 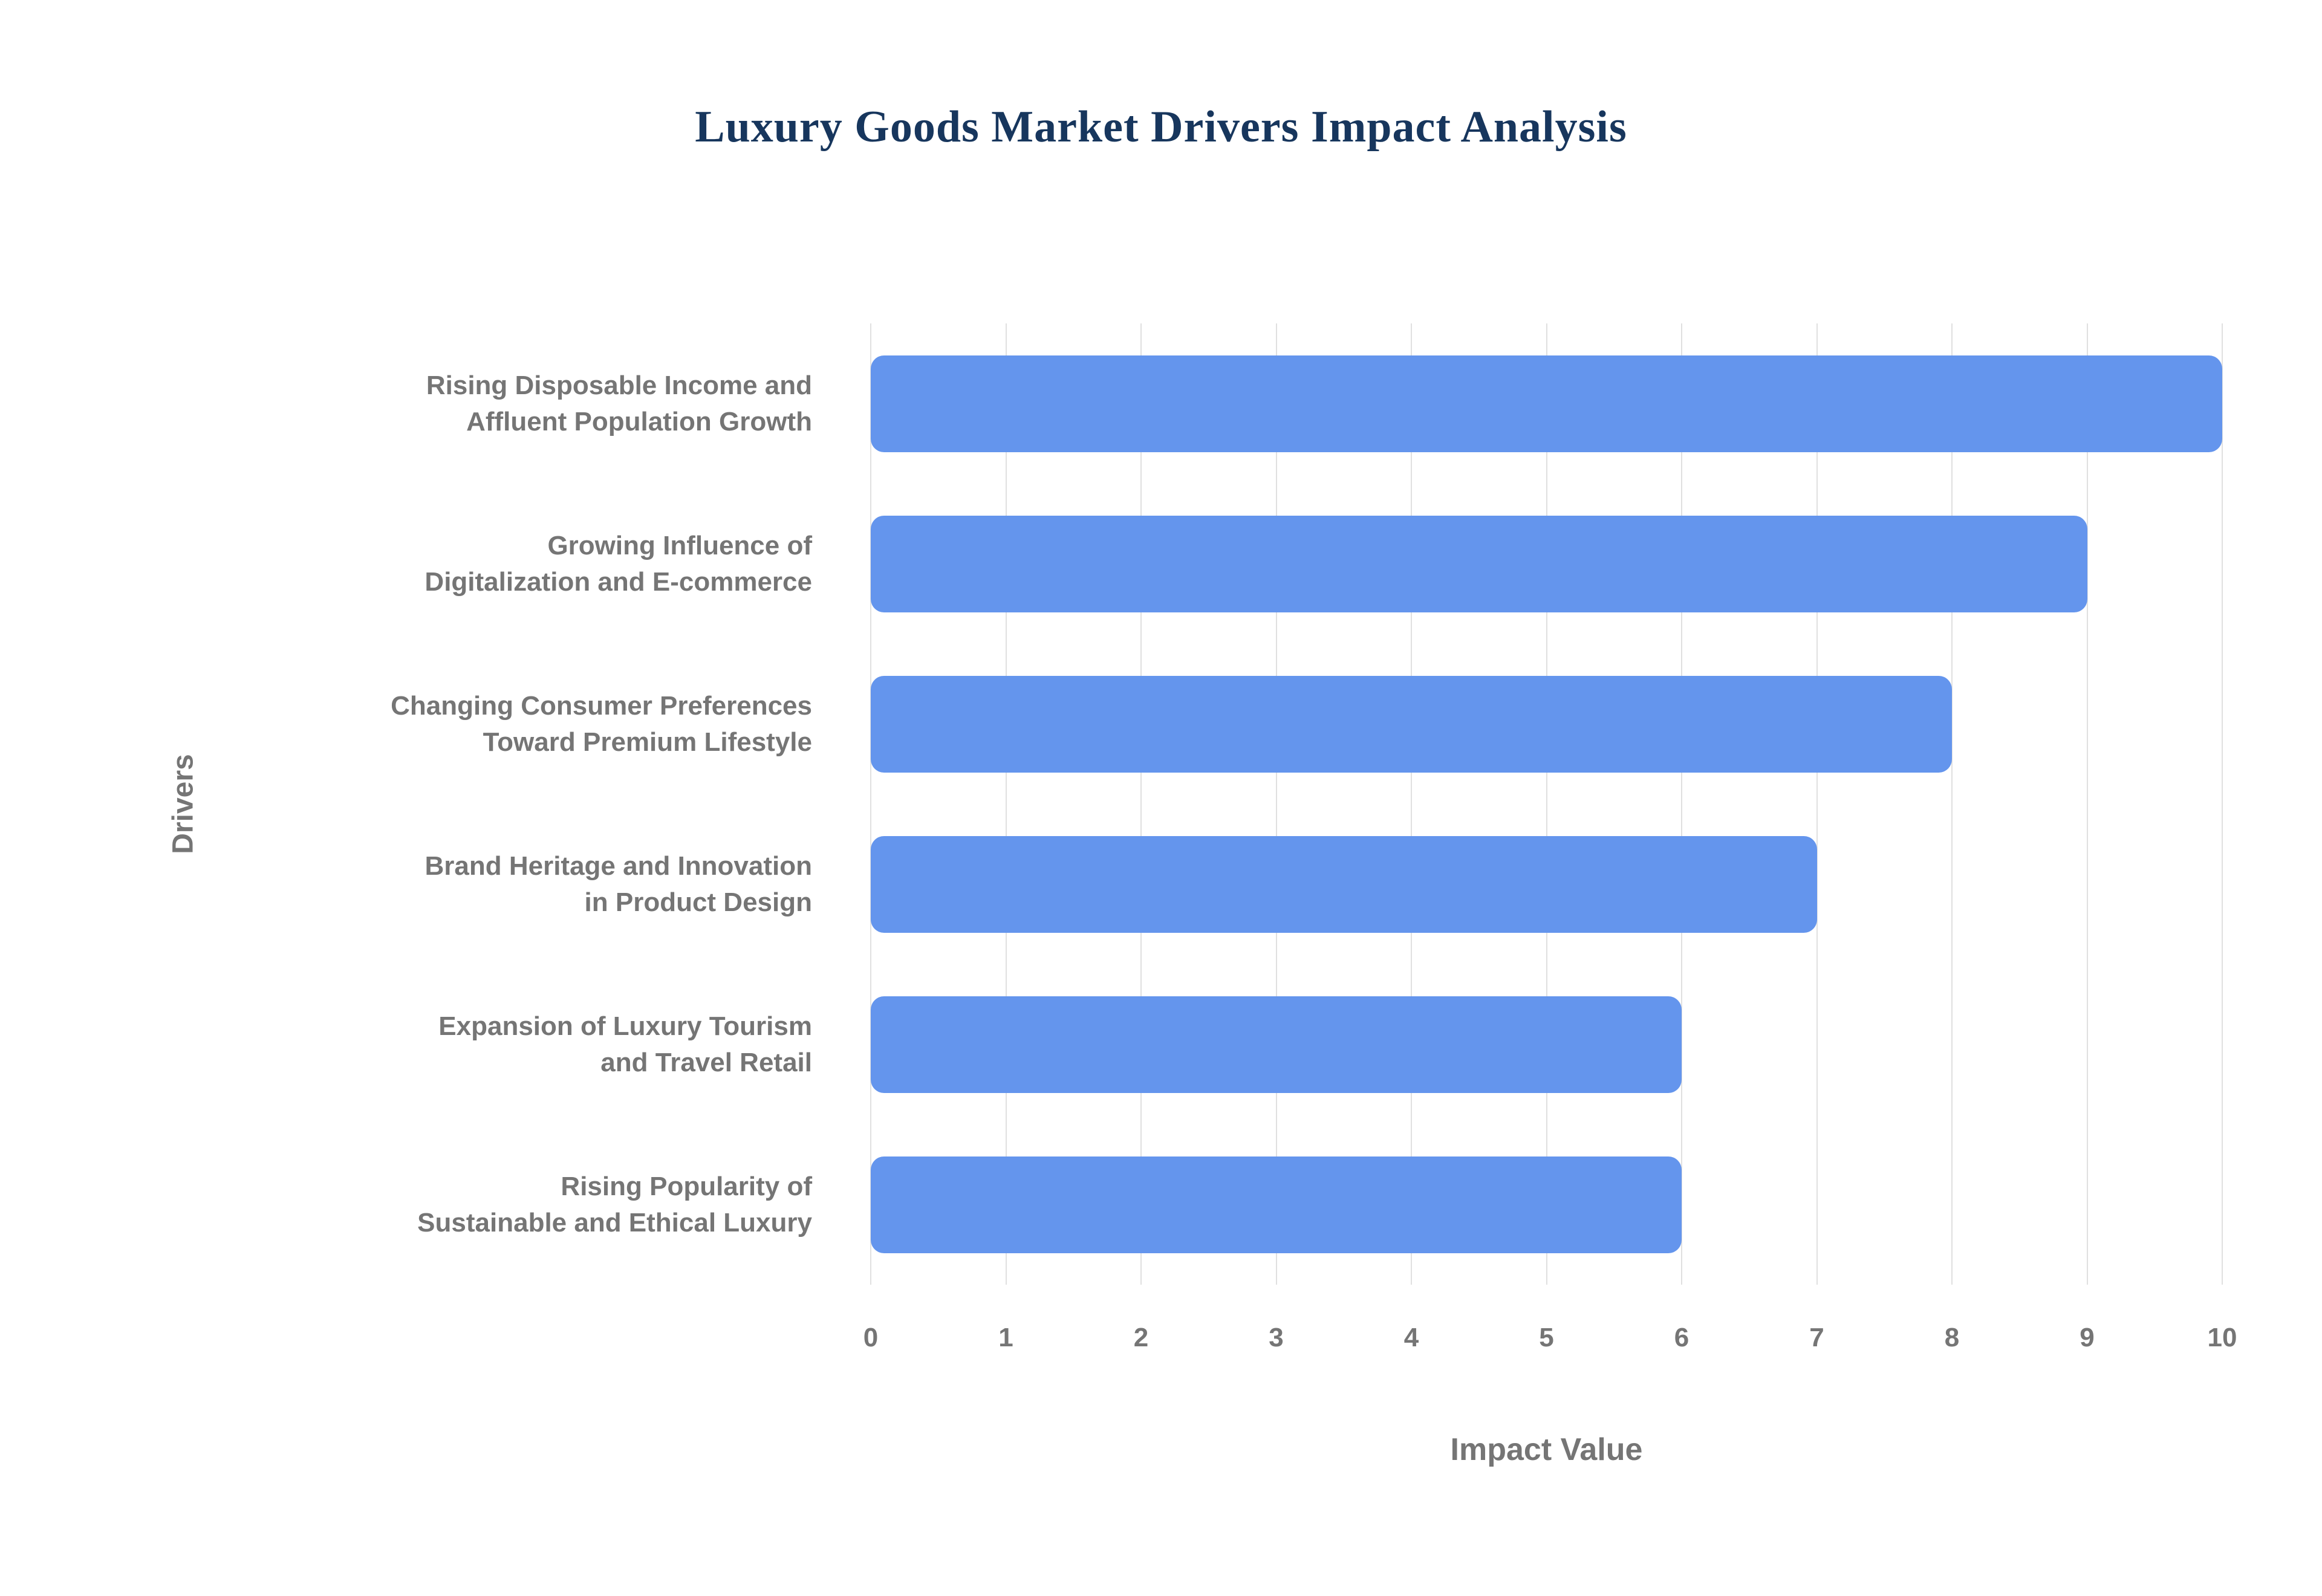 What do you see at coordinates (1005, 1337) in the screenshot?
I see `x-tick-label: 1` at bounding box center [1005, 1337].